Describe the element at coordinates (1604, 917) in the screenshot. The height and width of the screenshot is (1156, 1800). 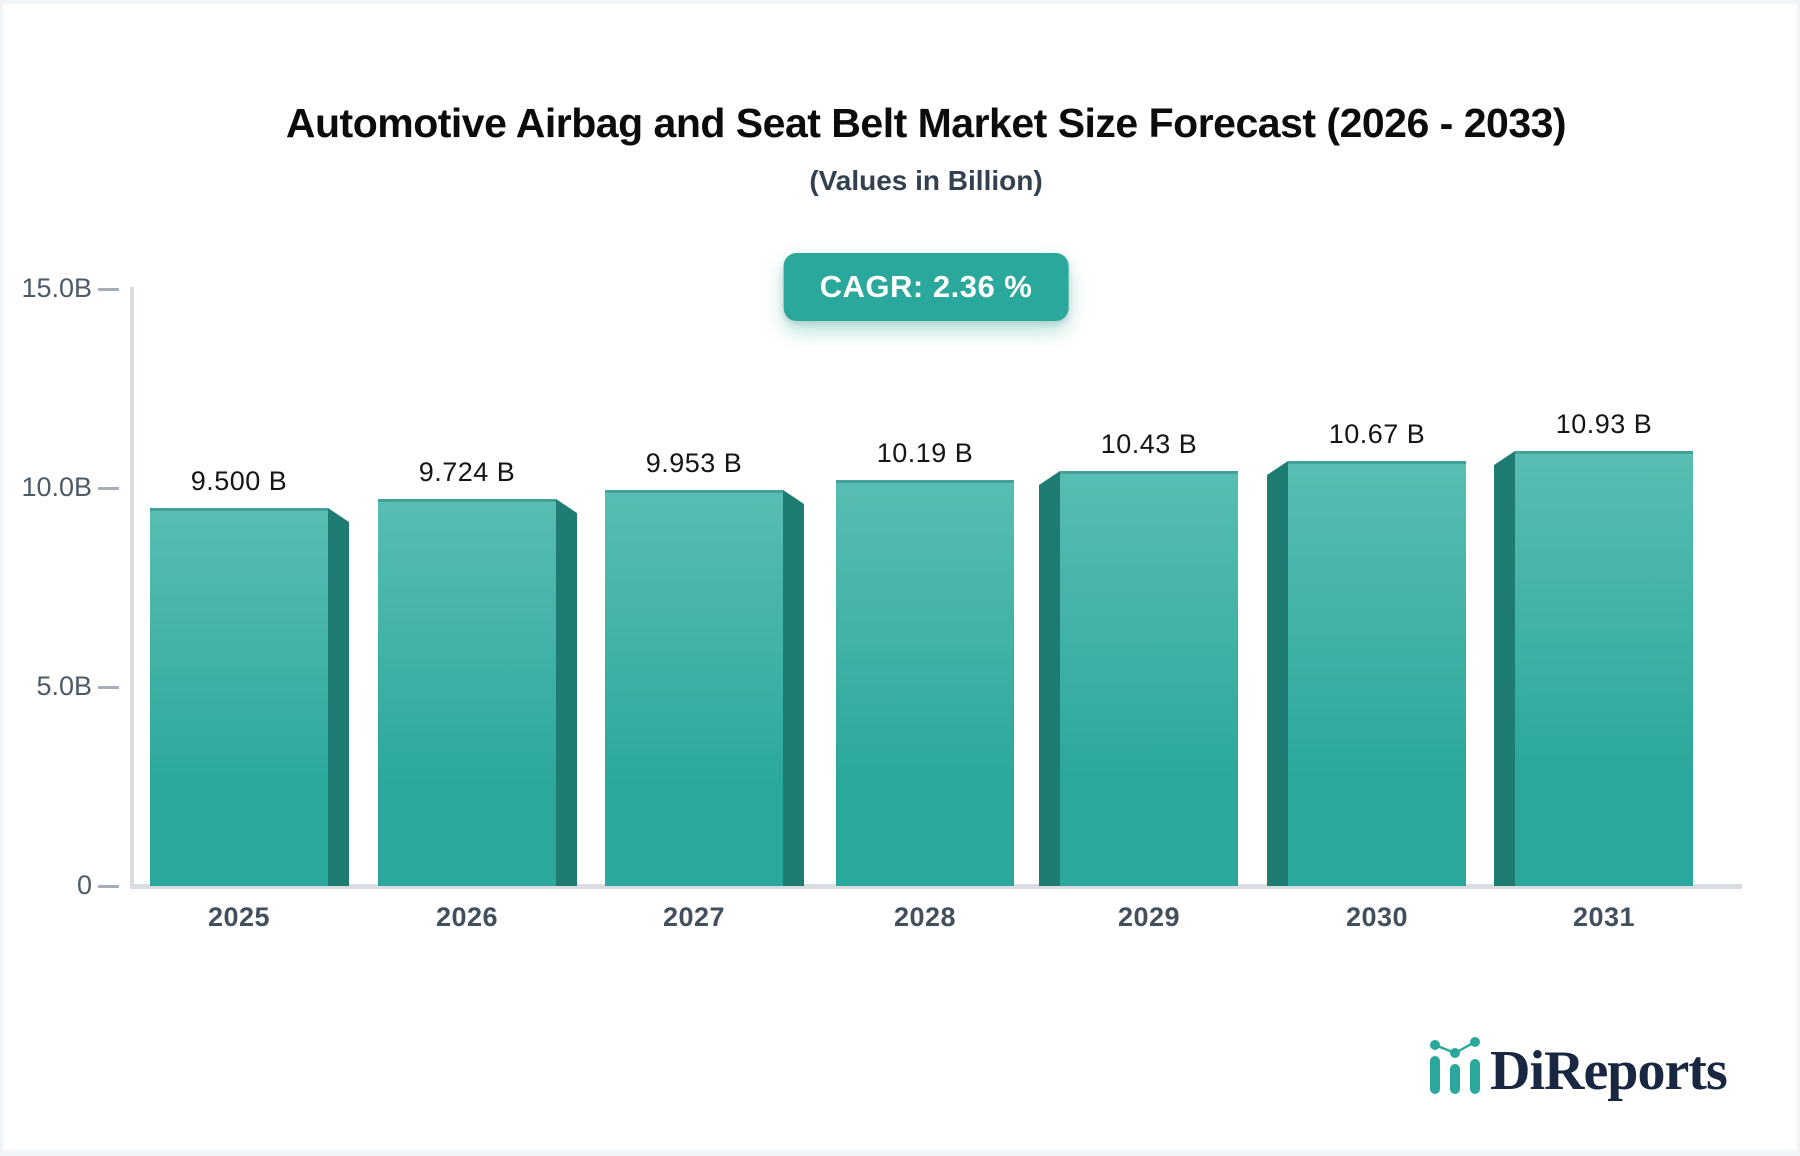
I see `x-axis-label: 2031` at that location.